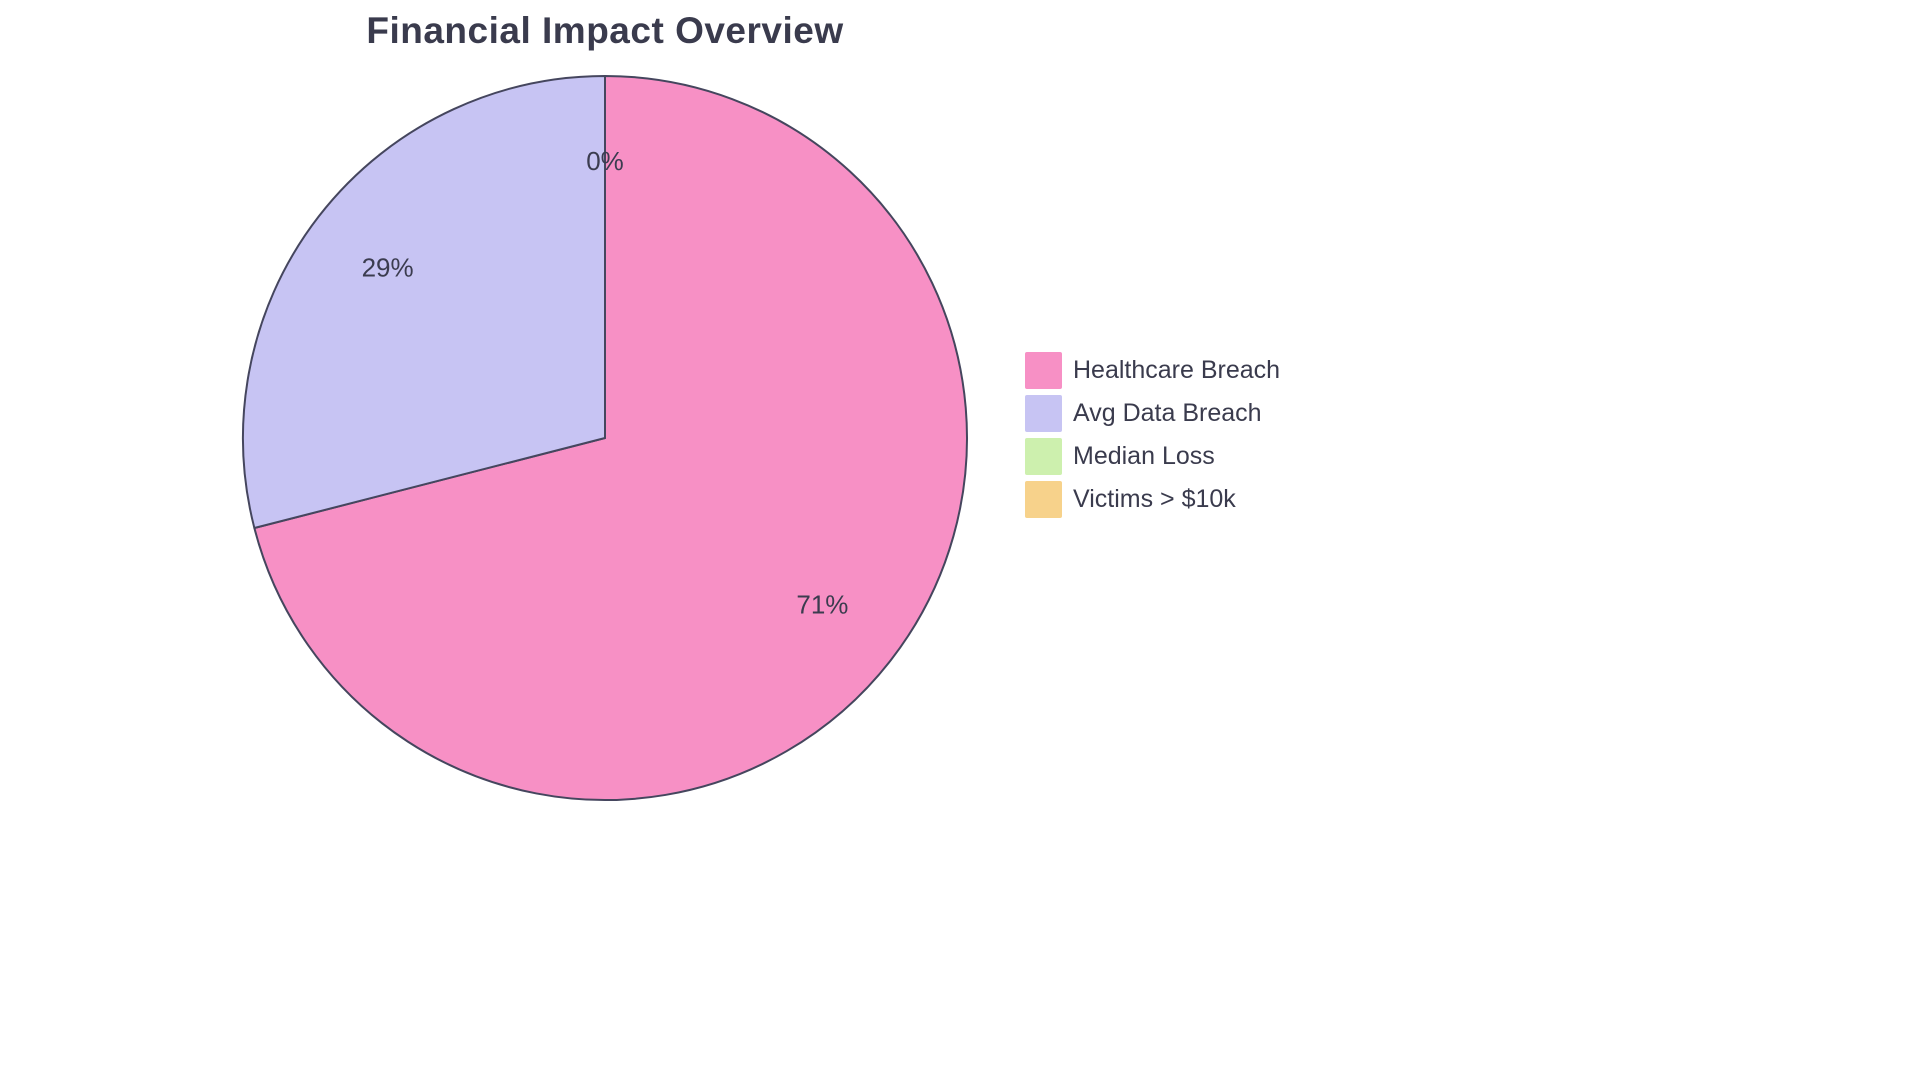 This screenshot has width=1920, height=1083. What do you see at coordinates (822, 604) in the screenshot?
I see `percent-label-0: 71%` at bounding box center [822, 604].